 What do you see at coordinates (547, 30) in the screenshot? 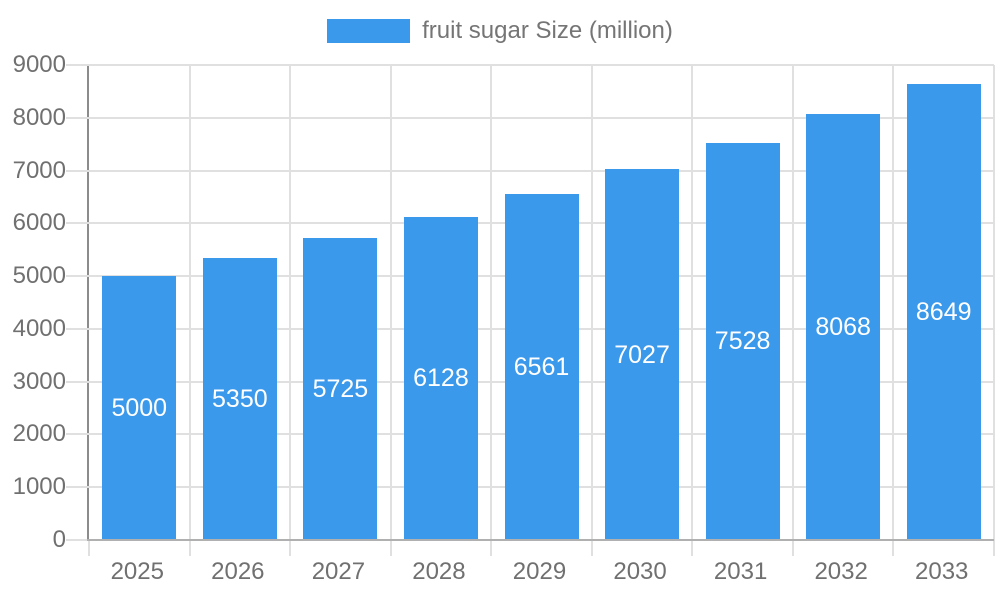
I see `legend-series-label: fruit sugar Size (million)` at bounding box center [547, 30].